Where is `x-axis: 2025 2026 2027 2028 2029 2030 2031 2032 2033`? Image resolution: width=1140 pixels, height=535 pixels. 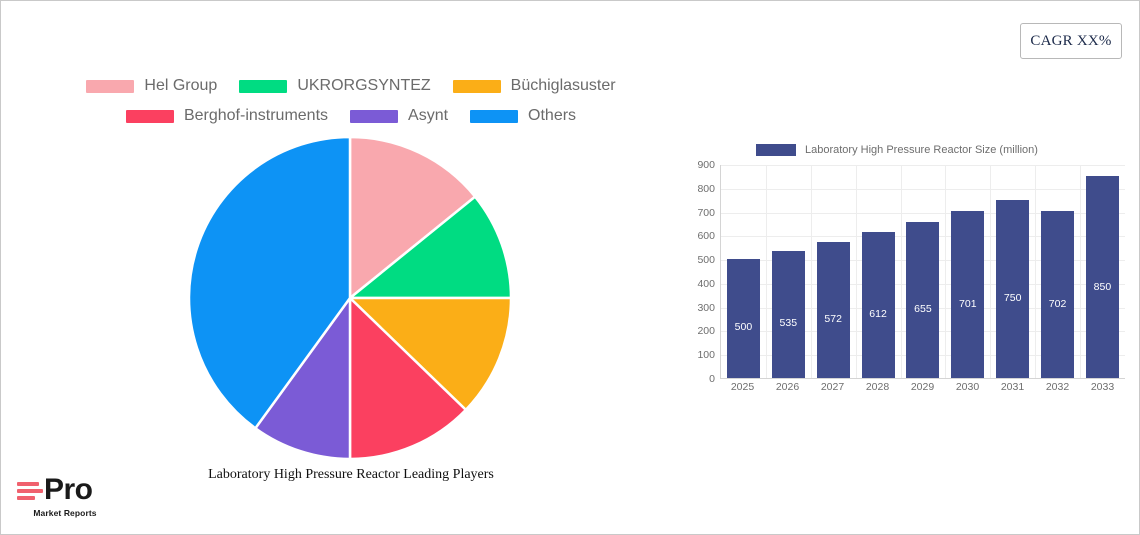 x-axis: 2025 2026 2027 2028 2029 2030 2031 2032 2033 is located at coordinates (922, 387).